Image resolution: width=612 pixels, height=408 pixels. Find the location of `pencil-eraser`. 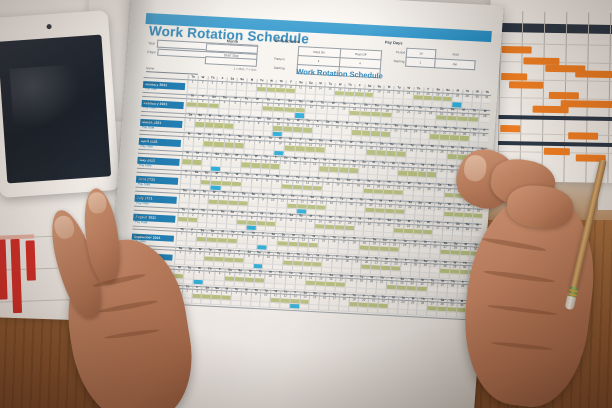

pencil-eraser is located at coordinates (570, 303).